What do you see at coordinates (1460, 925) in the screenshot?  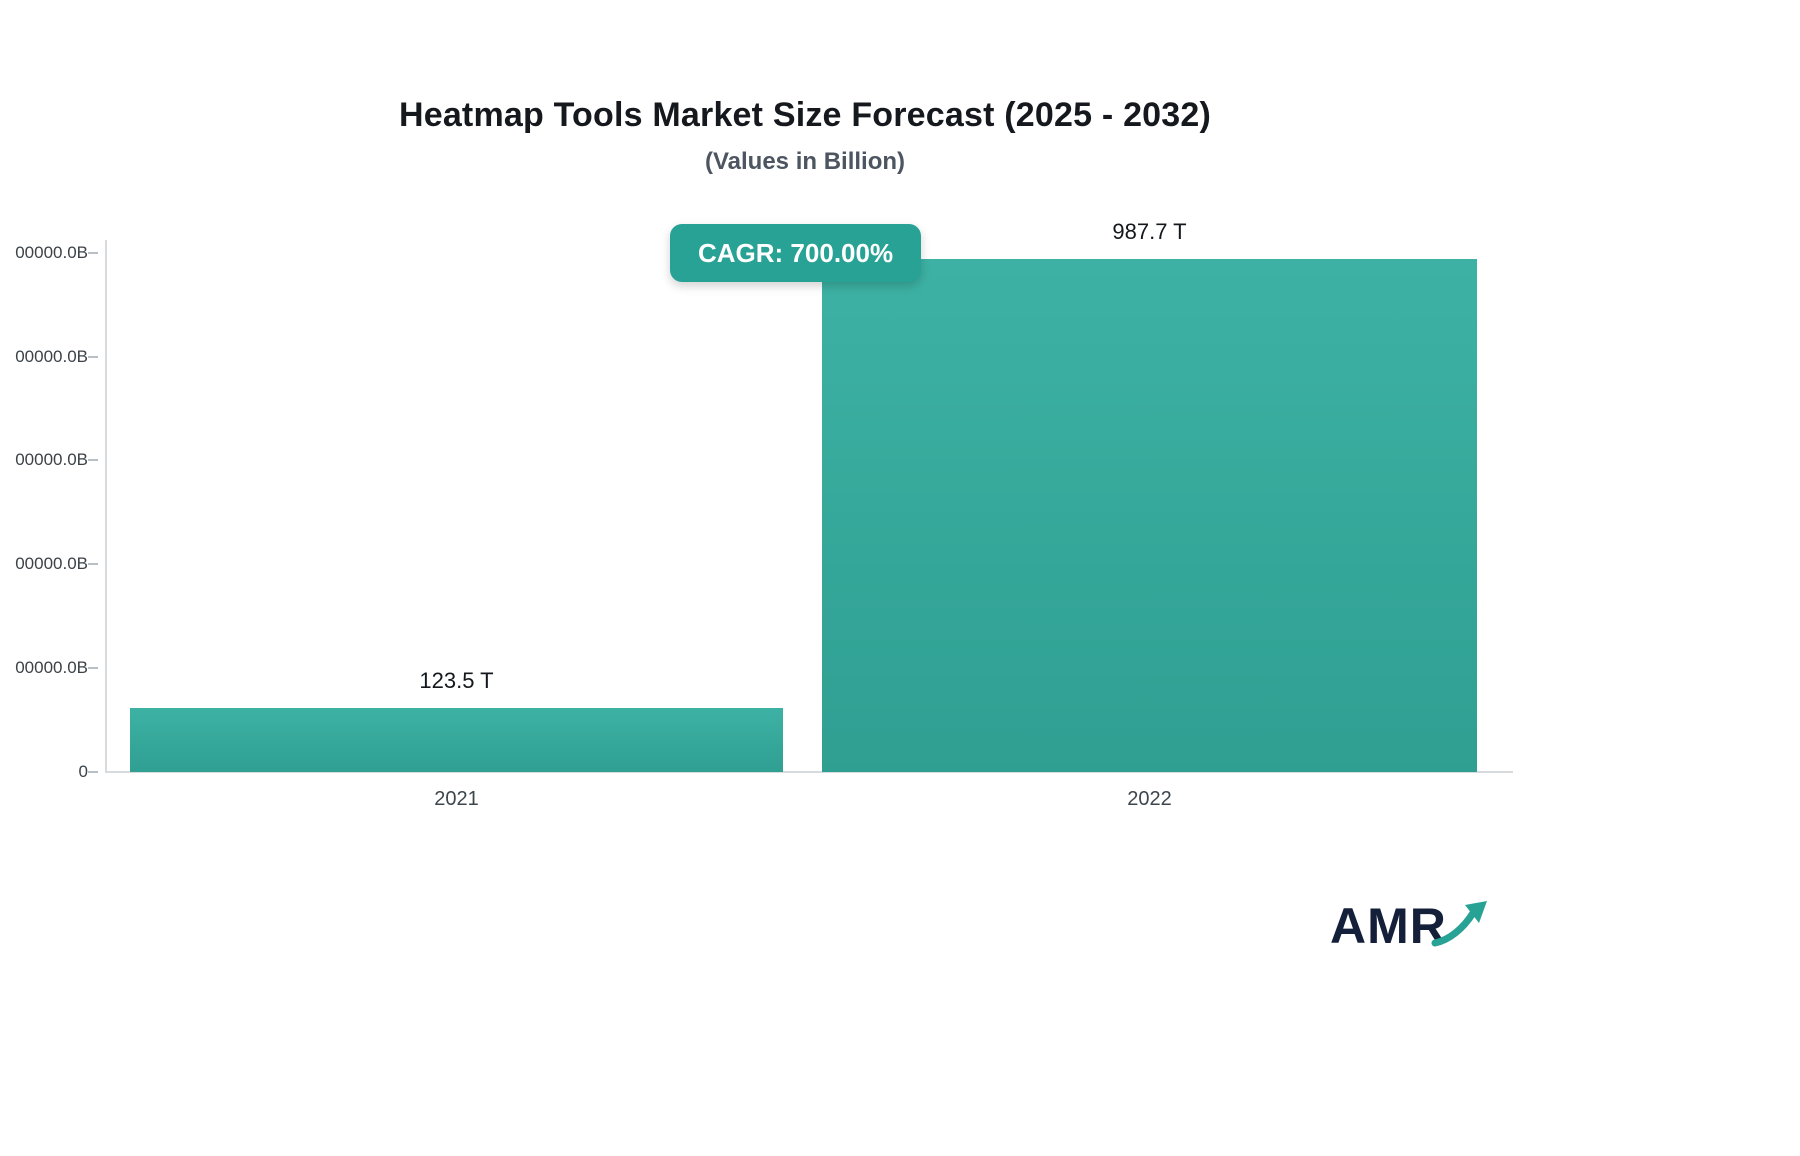 I see `growth-arrow-icon` at bounding box center [1460, 925].